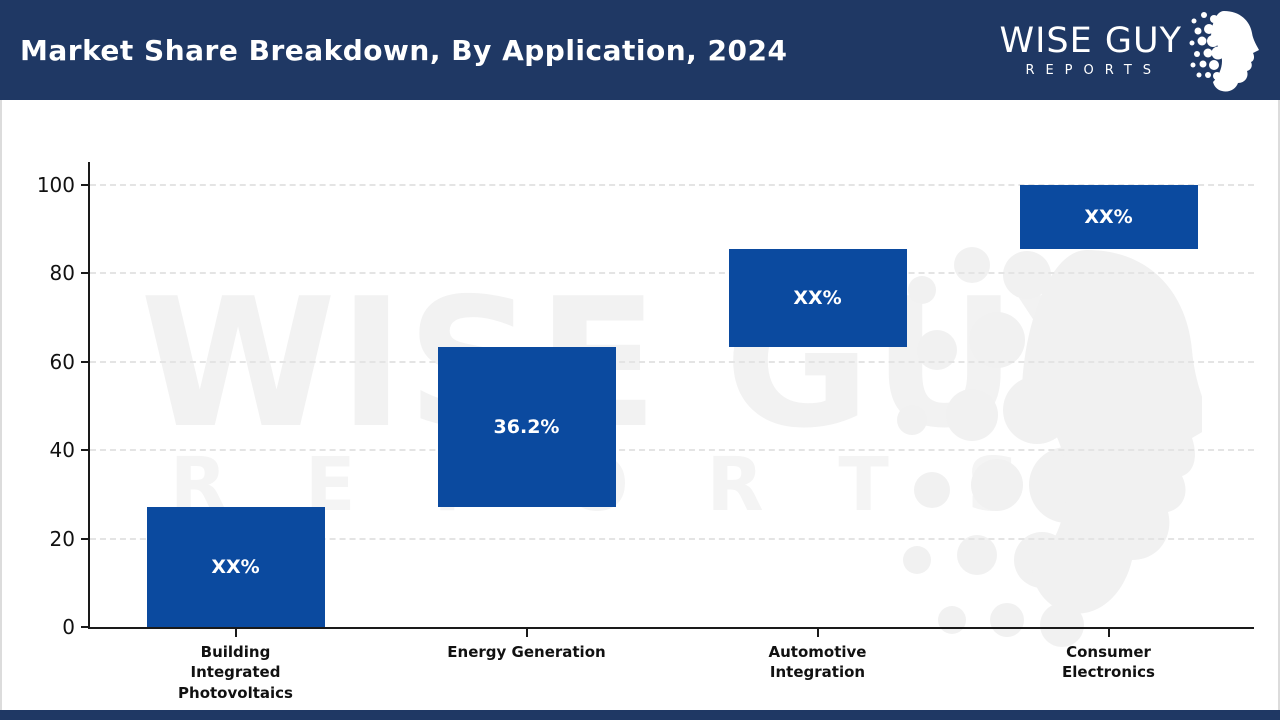  What do you see at coordinates (817, 662) in the screenshot?
I see `x-axis-label-automotive-integration: Automotive Integration` at bounding box center [817, 662].